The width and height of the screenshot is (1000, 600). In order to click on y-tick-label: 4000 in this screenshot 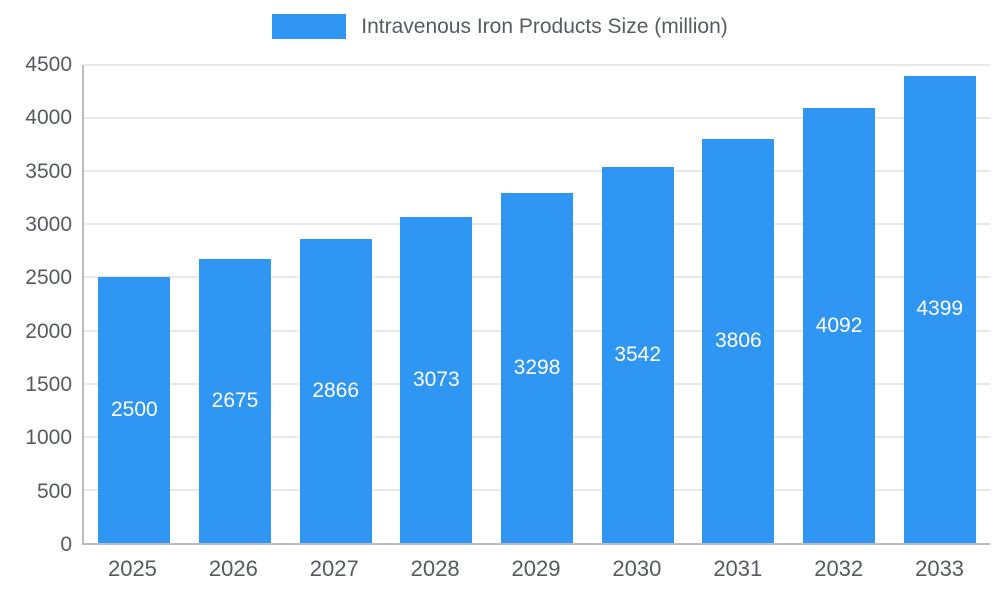, I will do `click(48, 118)`.